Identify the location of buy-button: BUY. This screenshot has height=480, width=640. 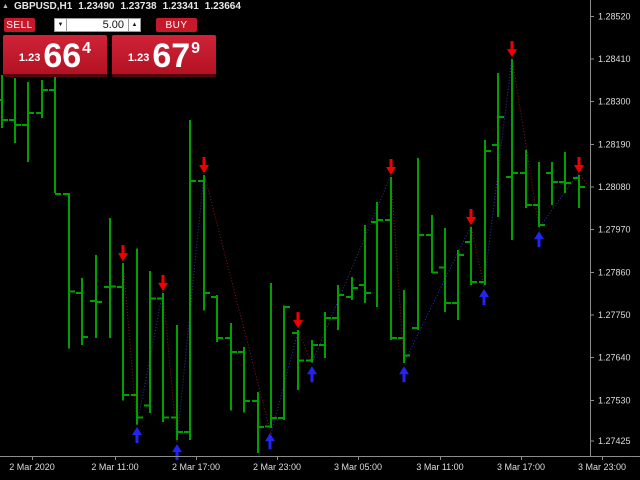
(176, 25).